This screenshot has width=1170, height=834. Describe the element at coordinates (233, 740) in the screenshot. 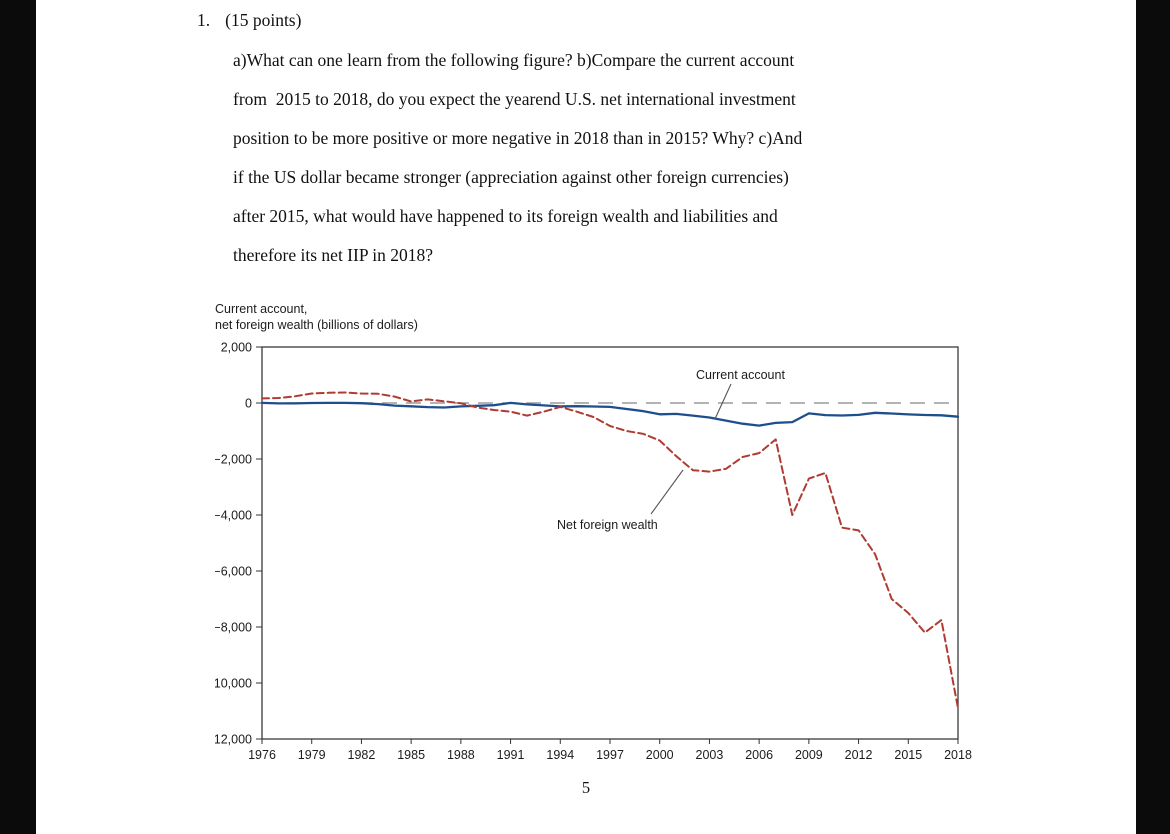

I see `y-tick-label: −12,000` at that location.